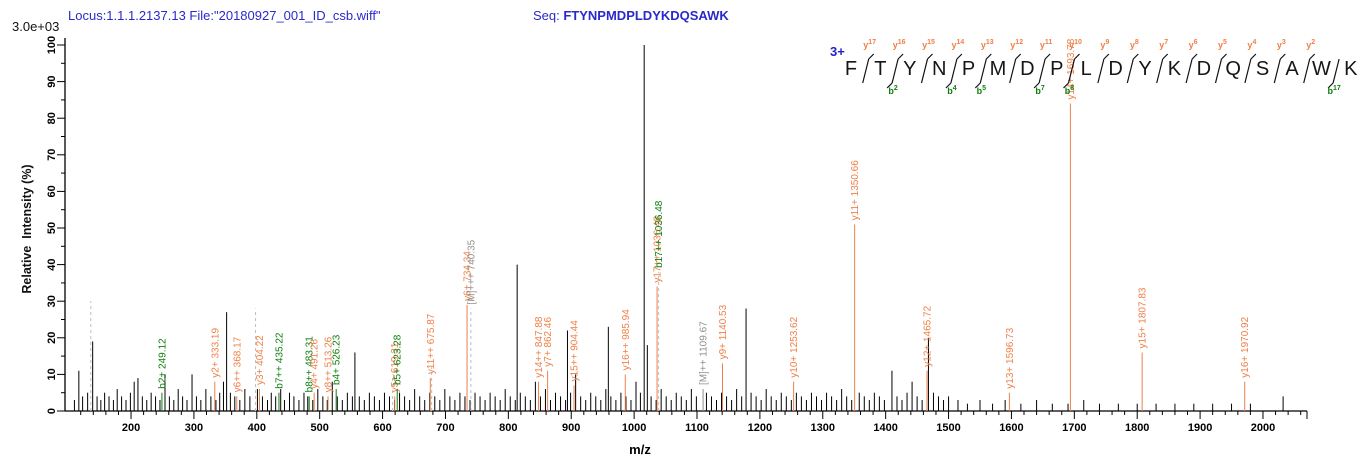  What do you see at coordinates (1086, 69) in the screenshot?
I see `residue-letter: L` at bounding box center [1086, 69].